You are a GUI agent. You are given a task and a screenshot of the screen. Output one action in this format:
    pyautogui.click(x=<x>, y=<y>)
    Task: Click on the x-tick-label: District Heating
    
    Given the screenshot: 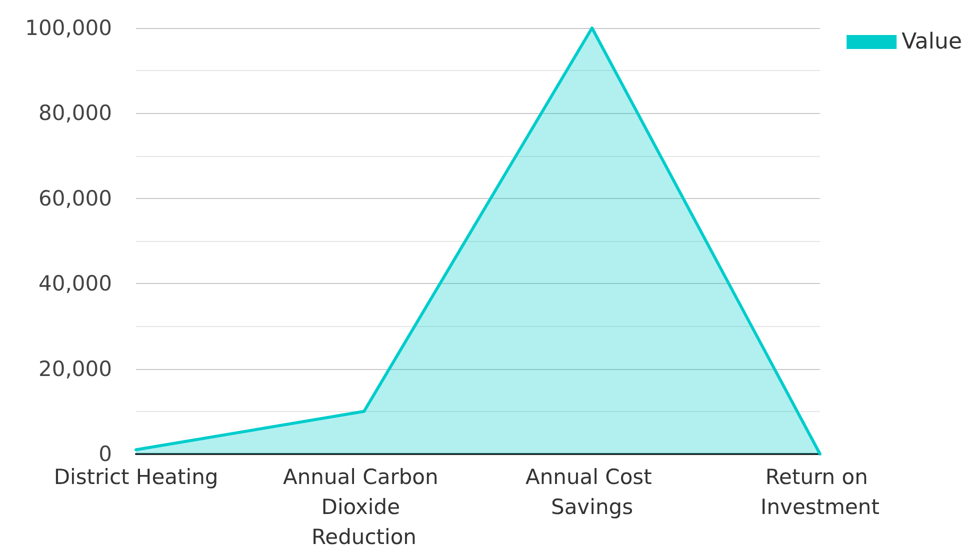 What is the action you would take?
    pyautogui.click(x=136, y=477)
    